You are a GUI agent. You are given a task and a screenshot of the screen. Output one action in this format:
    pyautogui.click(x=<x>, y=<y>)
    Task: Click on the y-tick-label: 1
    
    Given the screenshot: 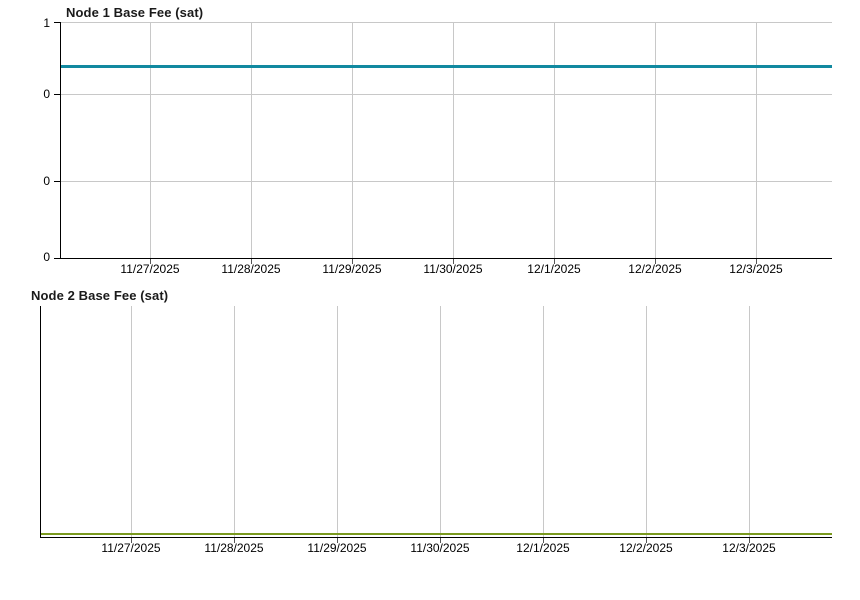 What is the action you would take?
    pyautogui.click(x=46, y=23)
    